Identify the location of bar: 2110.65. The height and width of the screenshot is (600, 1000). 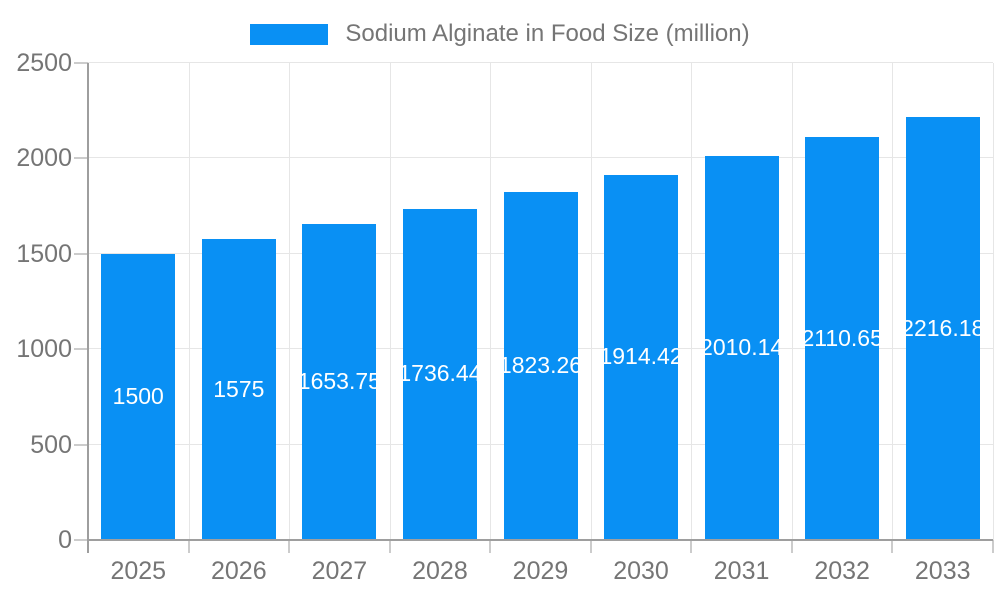
(842, 338).